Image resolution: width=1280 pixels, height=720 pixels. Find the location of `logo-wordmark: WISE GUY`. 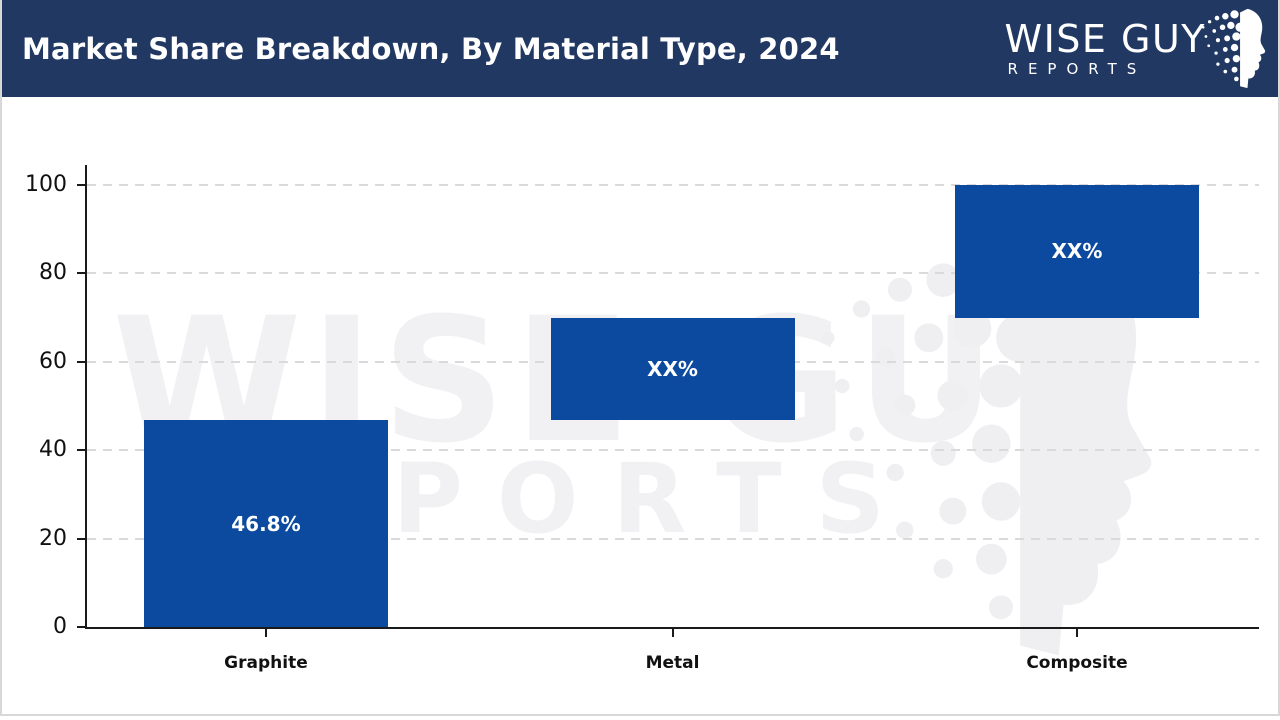

logo-wordmark: WISE GUY is located at coordinates (1105, 39).